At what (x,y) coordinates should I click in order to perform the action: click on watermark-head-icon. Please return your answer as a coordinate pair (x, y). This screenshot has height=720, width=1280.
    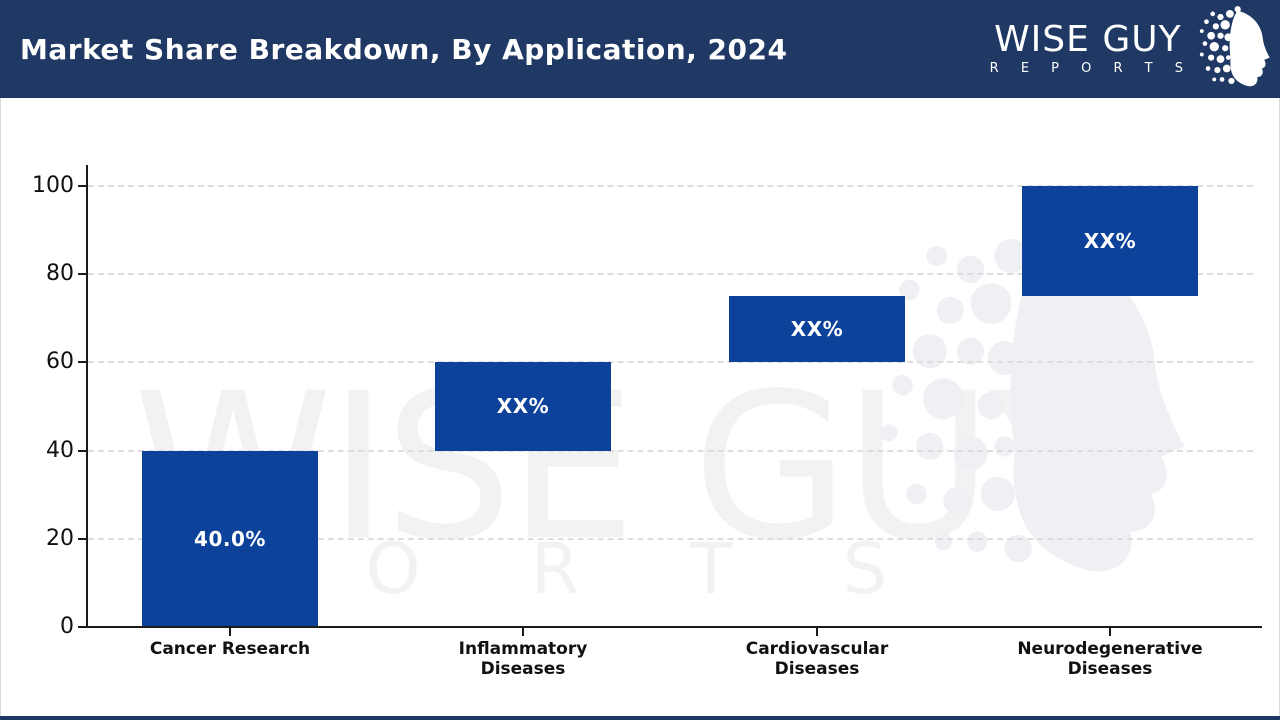
    Looking at the image, I should click on (1032, 397).